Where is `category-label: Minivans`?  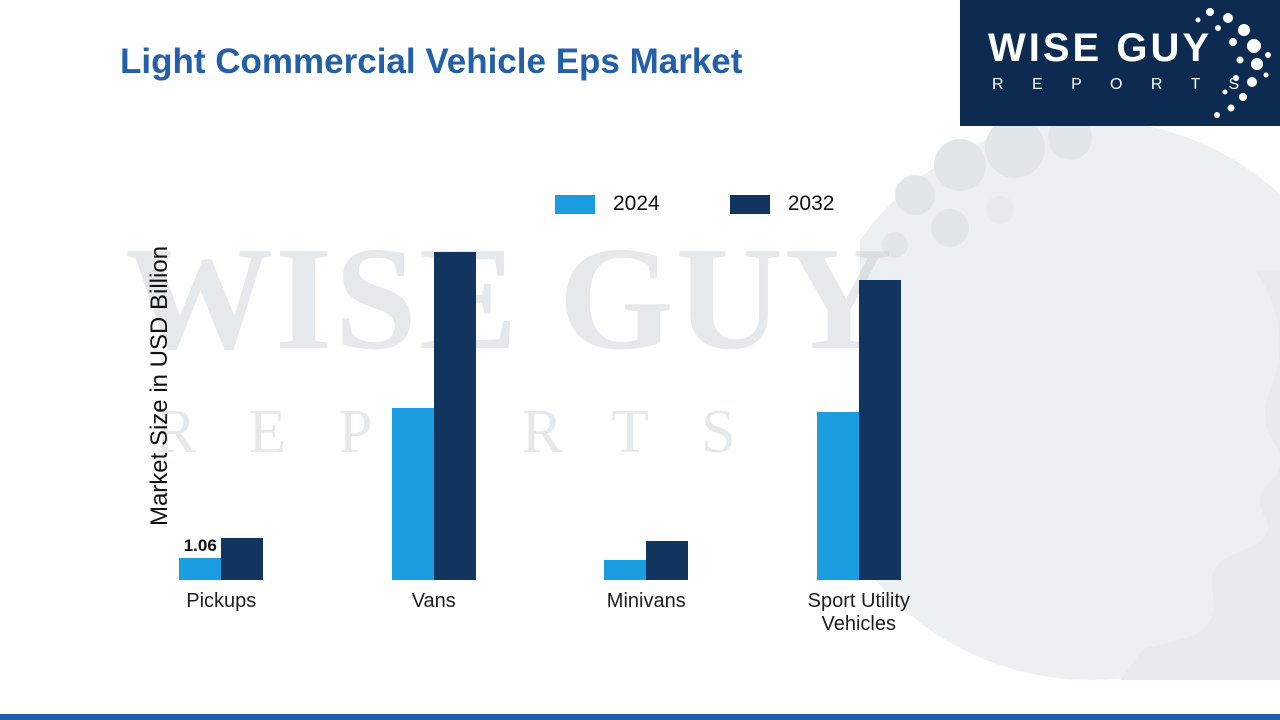 category-label: Minivans is located at coordinates (646, 601).